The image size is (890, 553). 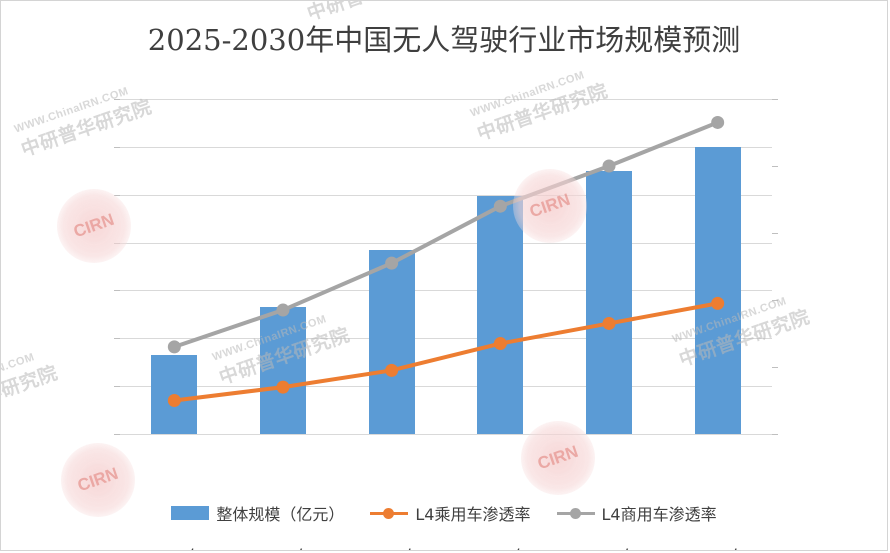 What do you see at coordinates (718, 303) in the screenshot?
I see `marker-L4乘用车渗透率-2030年` at bounding box center [718, 303].